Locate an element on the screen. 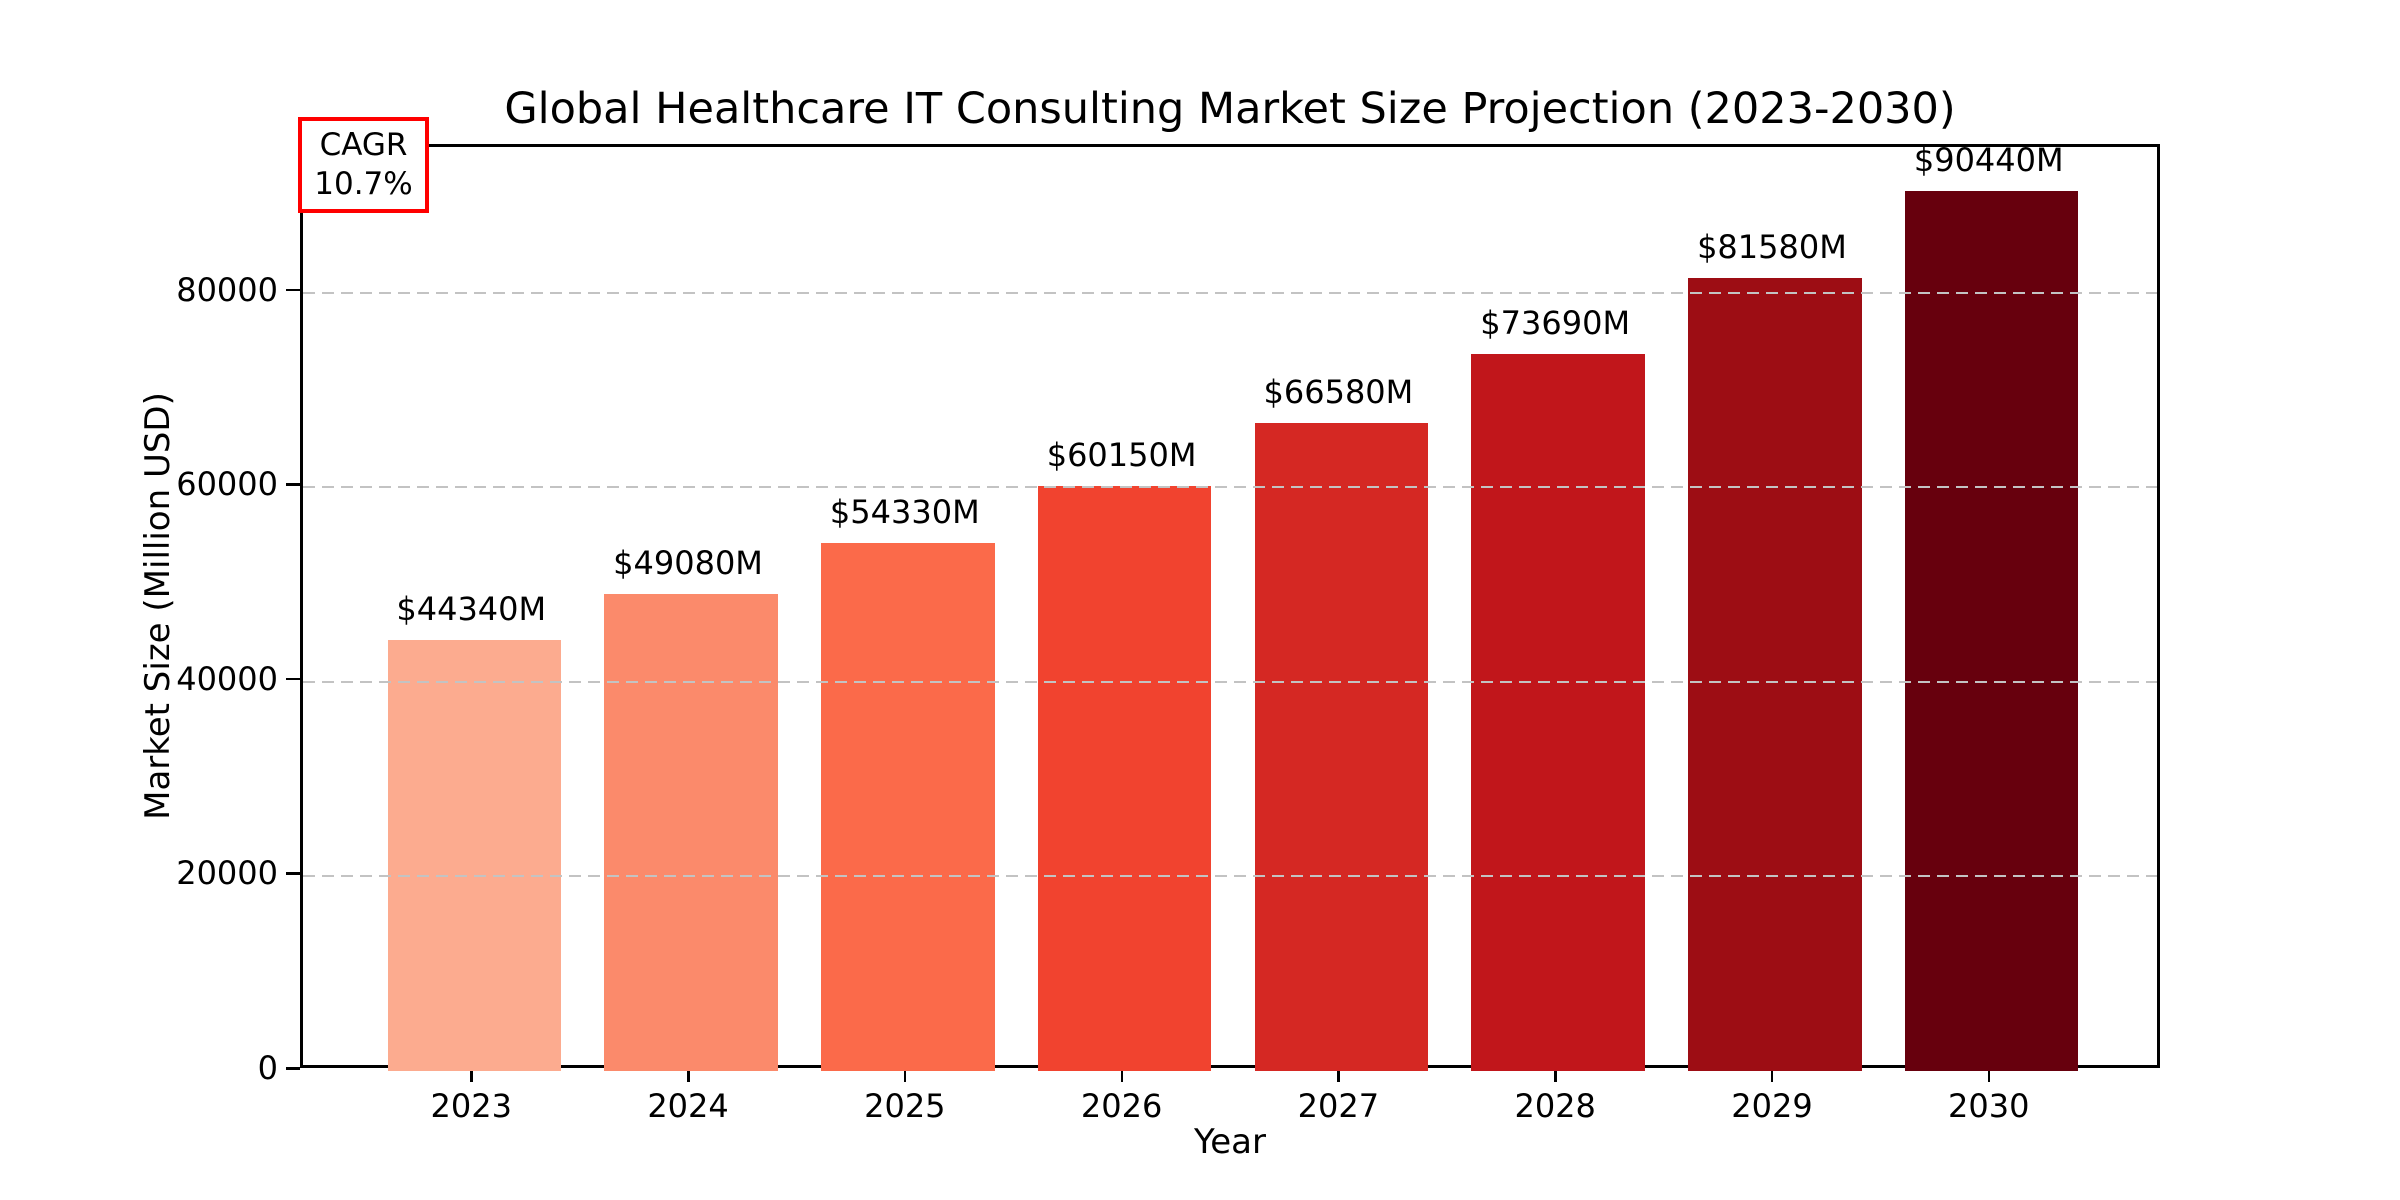 The width and height of the screenshot is (2400, 1200). cagr-annotation-value: 10.7% is located at coordinates (363, 184).